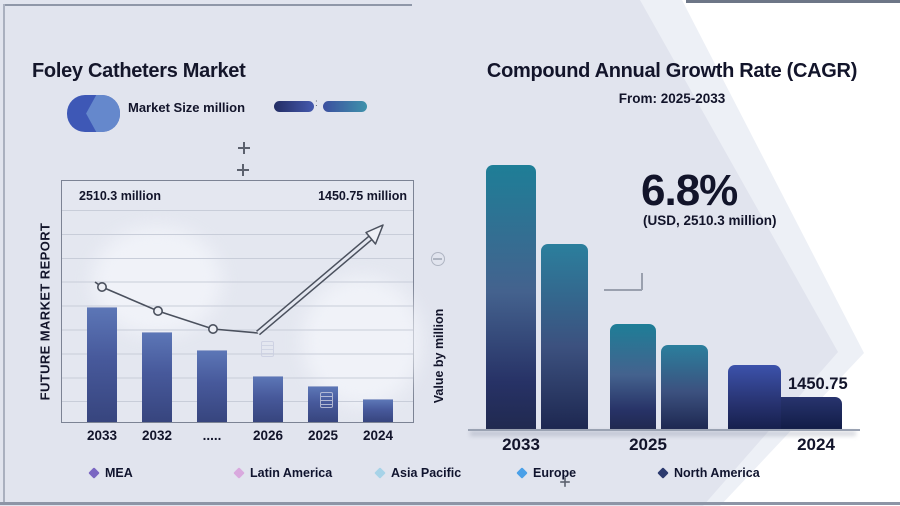  I want to click on step-bracket-horizontal, so click(623, 290).